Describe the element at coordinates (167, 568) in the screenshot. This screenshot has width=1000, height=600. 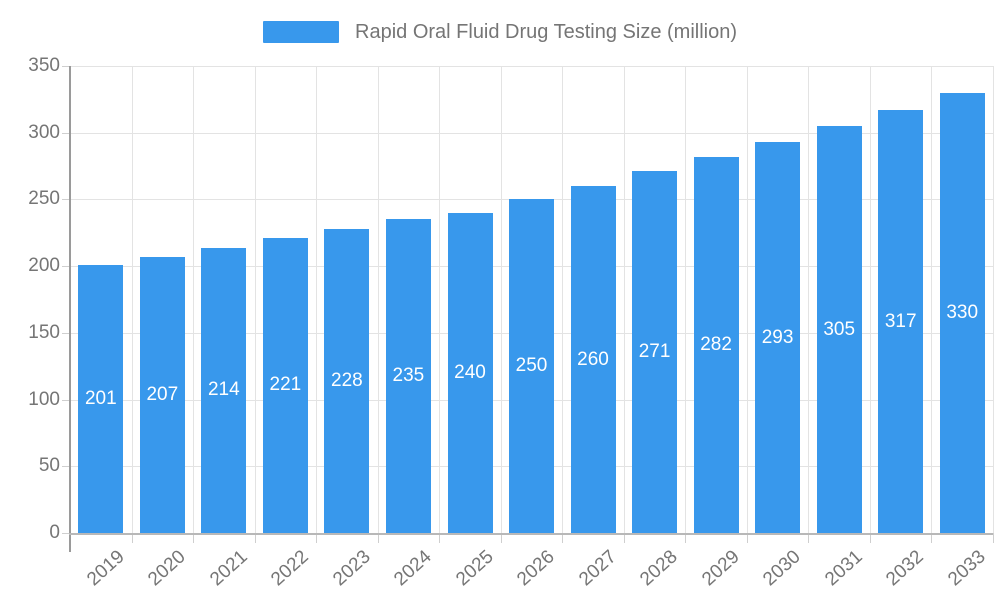
I see `x-axis-tick-label: 2020` at that location.